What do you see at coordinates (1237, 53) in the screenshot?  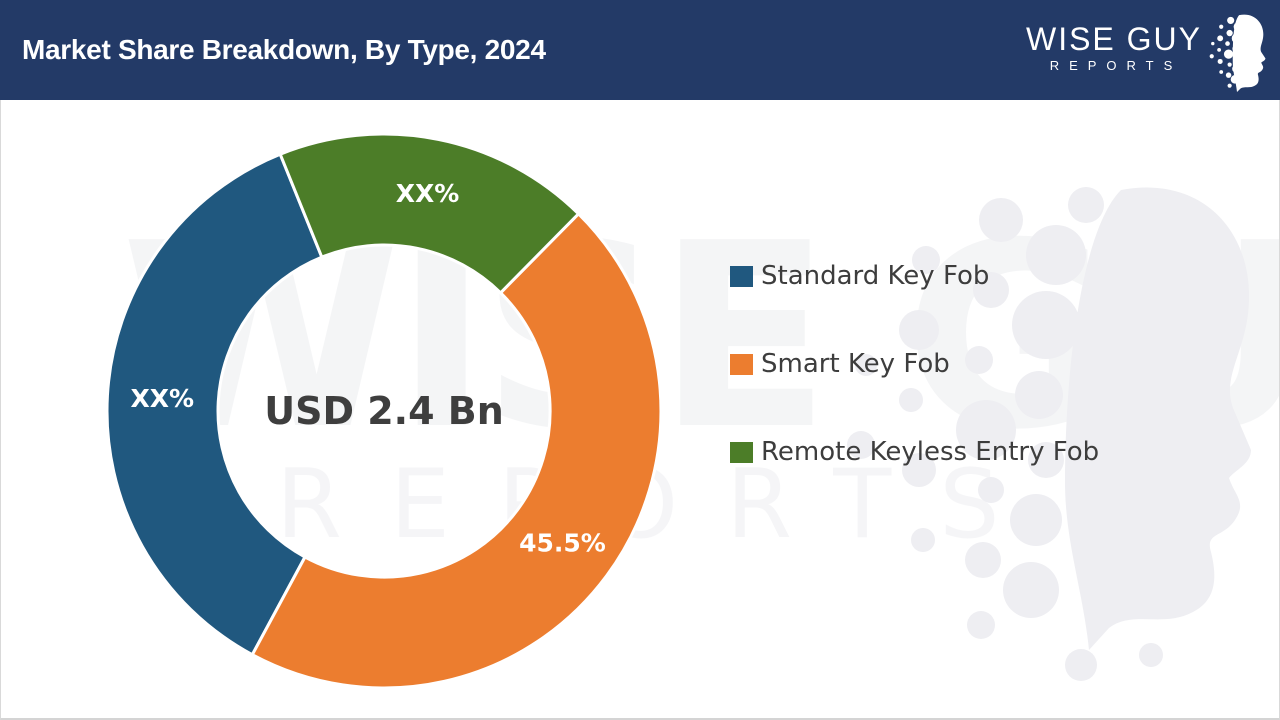 I see `dotted-face-icon` at bounding box center [1237, 53].